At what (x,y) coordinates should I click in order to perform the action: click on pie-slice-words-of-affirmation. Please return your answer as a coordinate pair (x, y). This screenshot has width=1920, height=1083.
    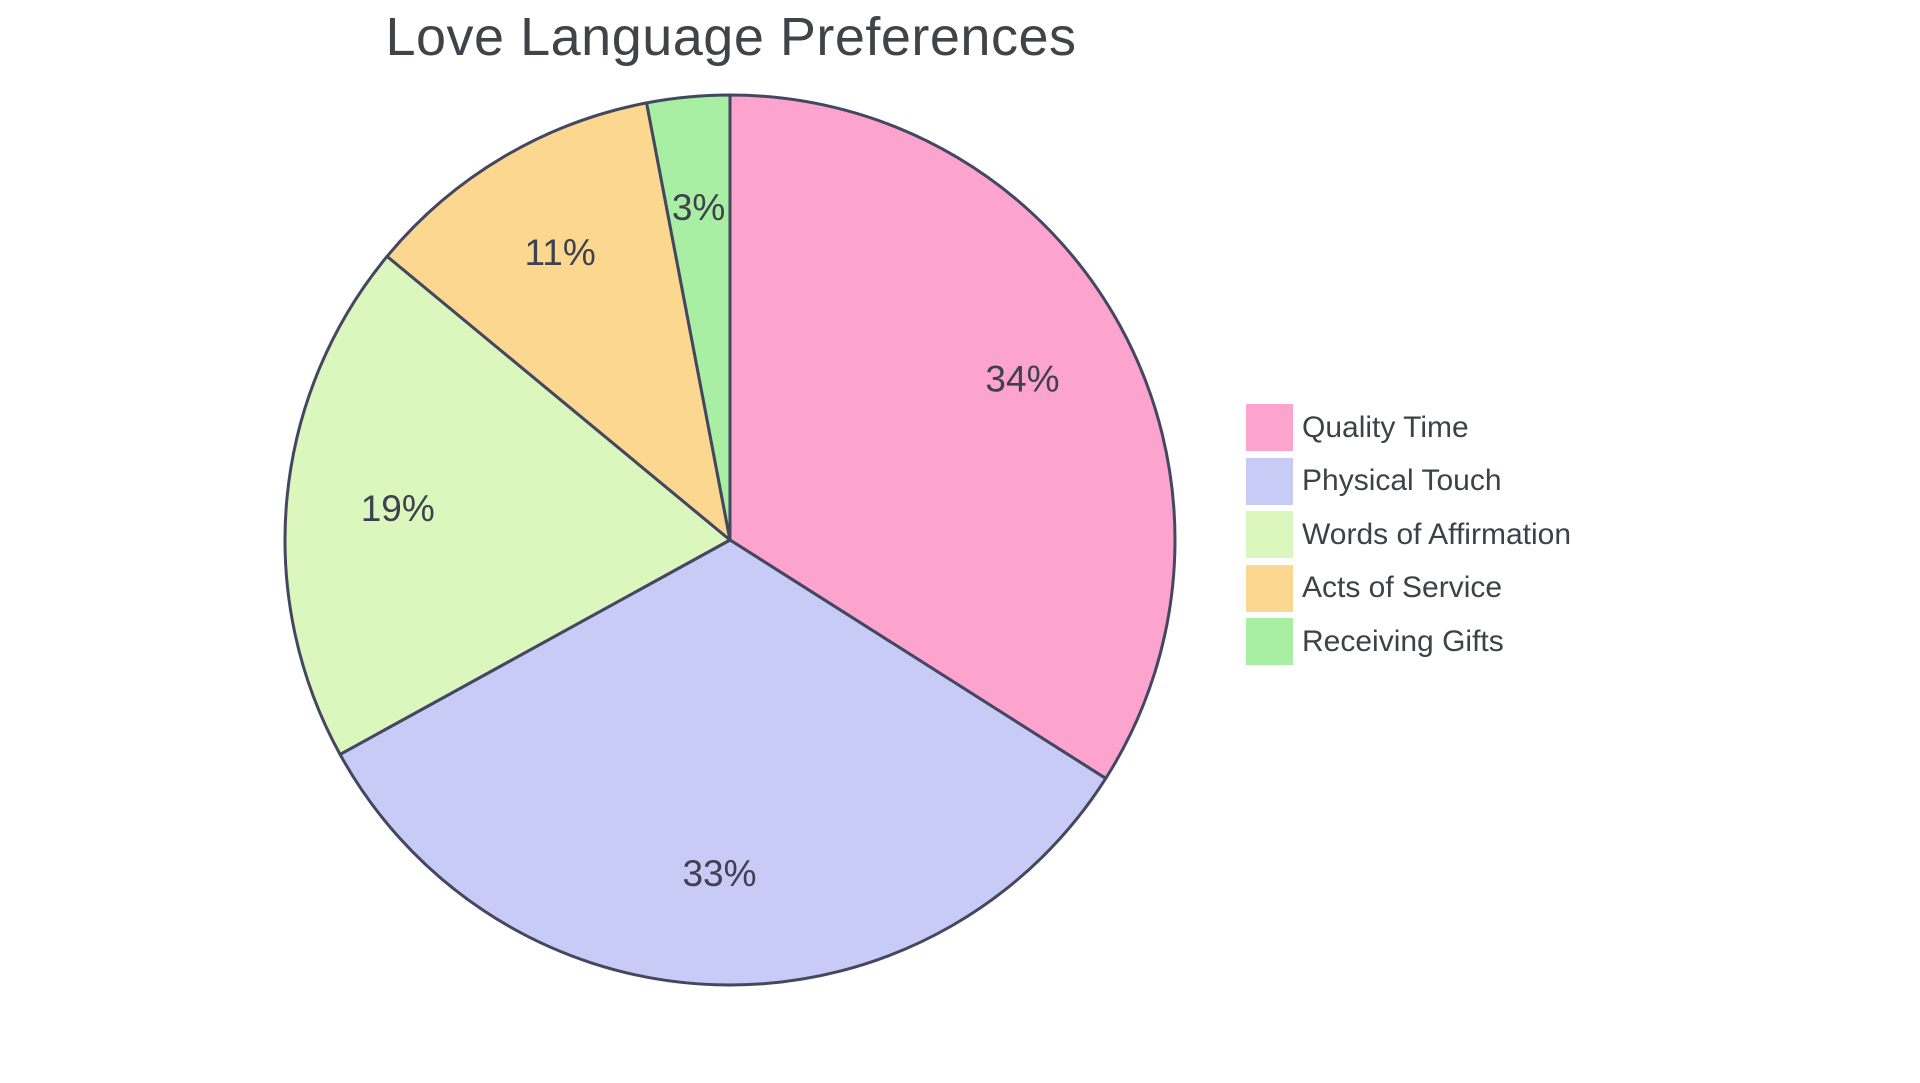
    Looking at the image, I should click on (507, 505).